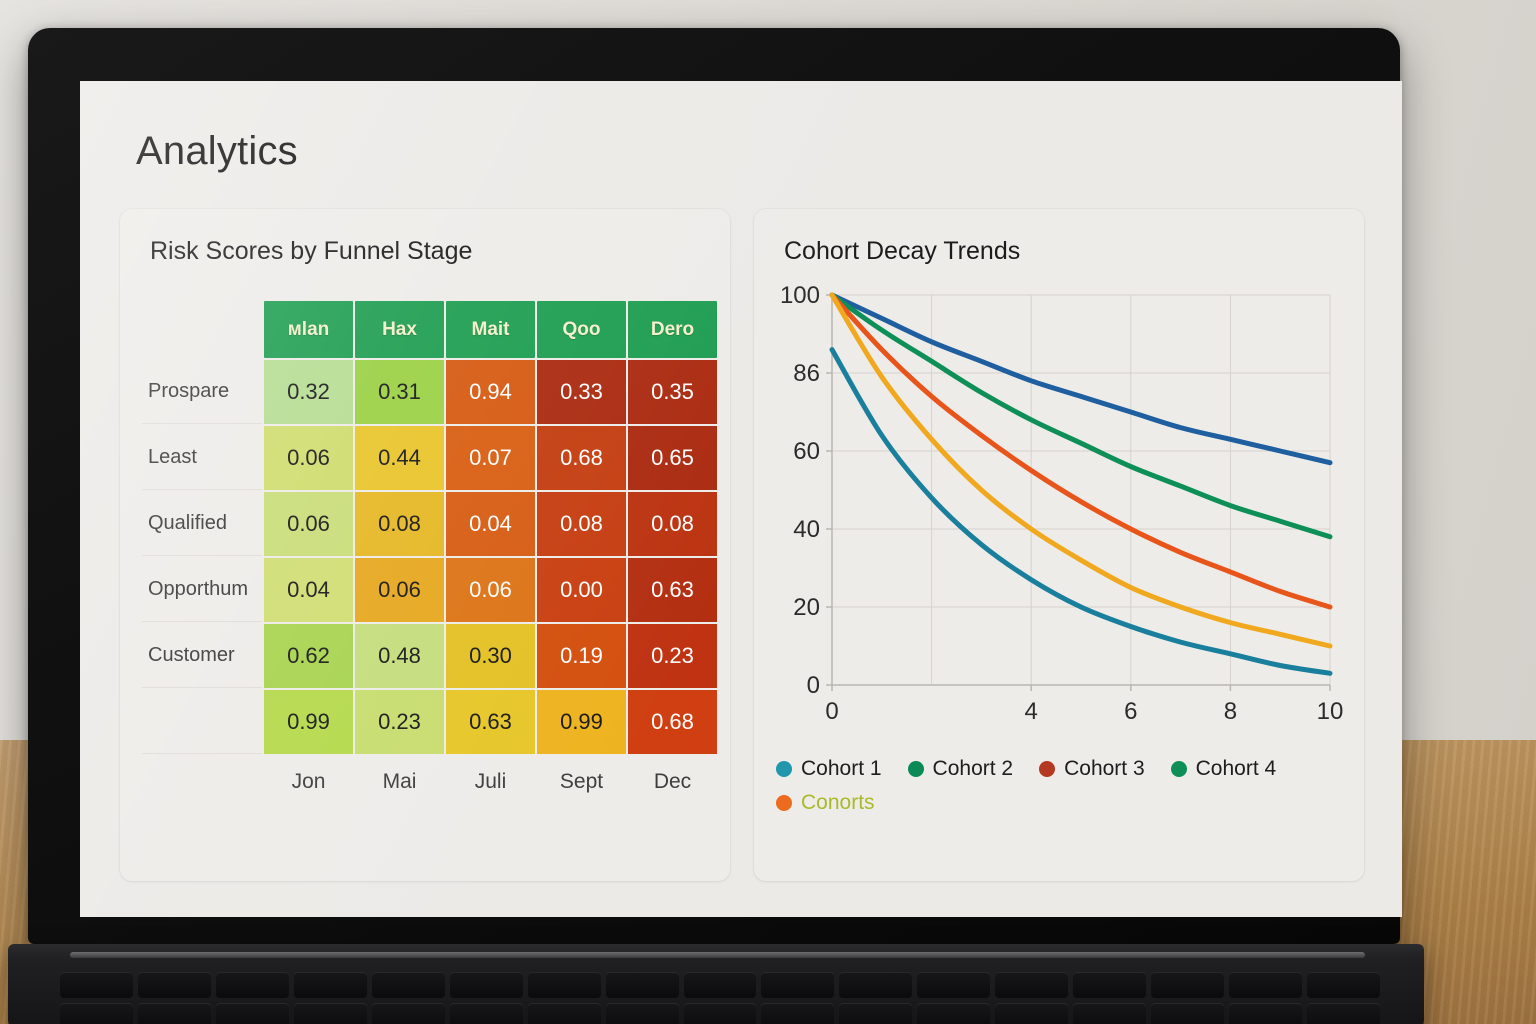  Describe the element at coordinates (202, 590) in the screenshot. I see `heatmap-row-label: Opporthum` at that location.